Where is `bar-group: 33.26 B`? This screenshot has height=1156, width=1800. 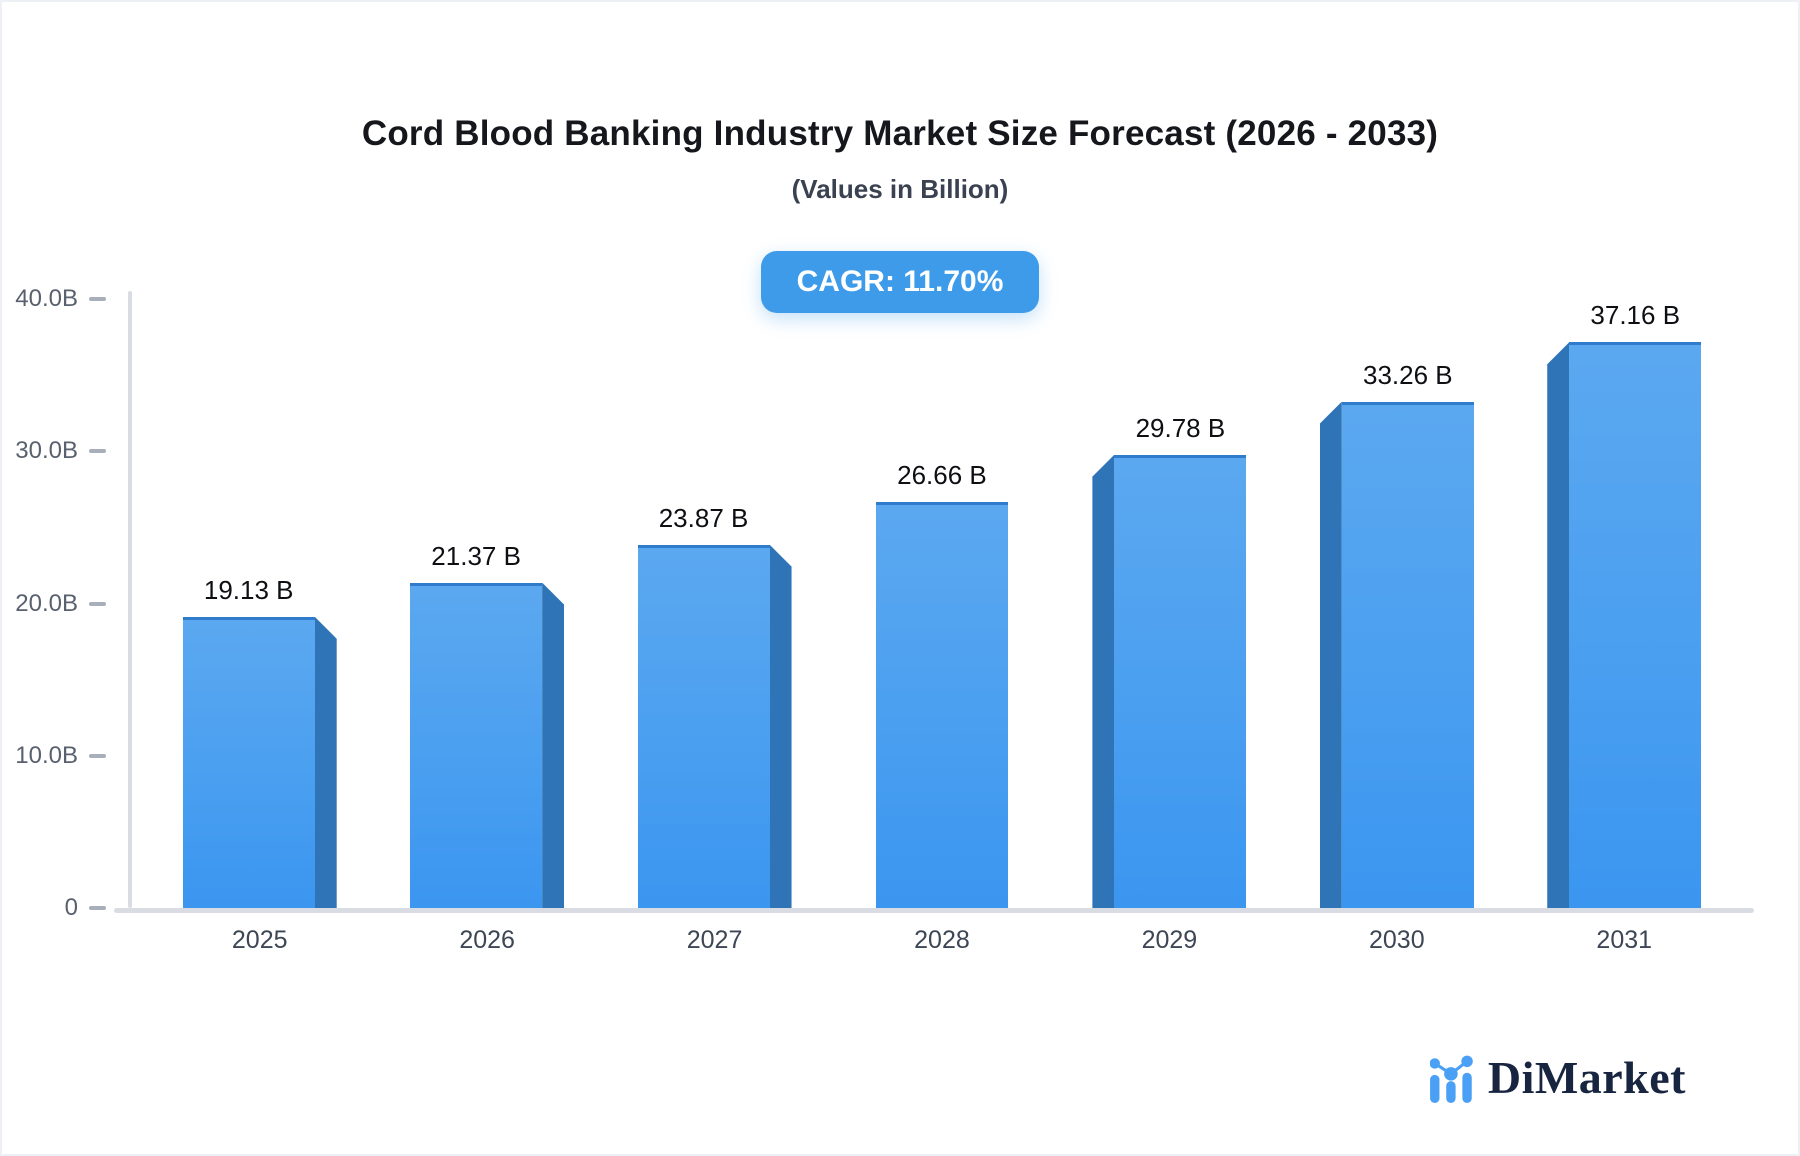 bar-group: 33.26 B is located at coordinates (1396, 603).